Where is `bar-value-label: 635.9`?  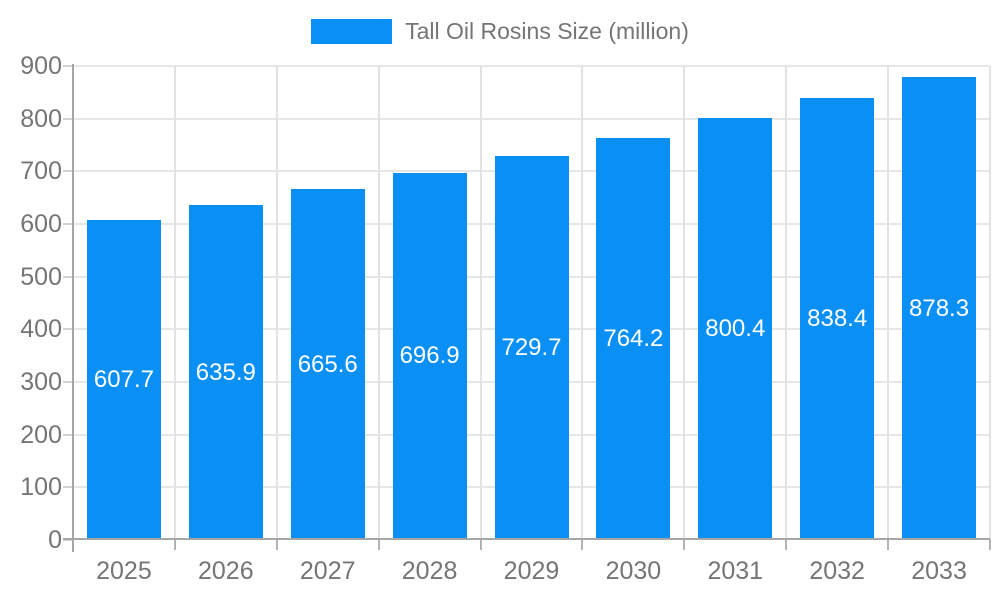
bar-value-label: 635.9 is located at coordinates (225, 372).